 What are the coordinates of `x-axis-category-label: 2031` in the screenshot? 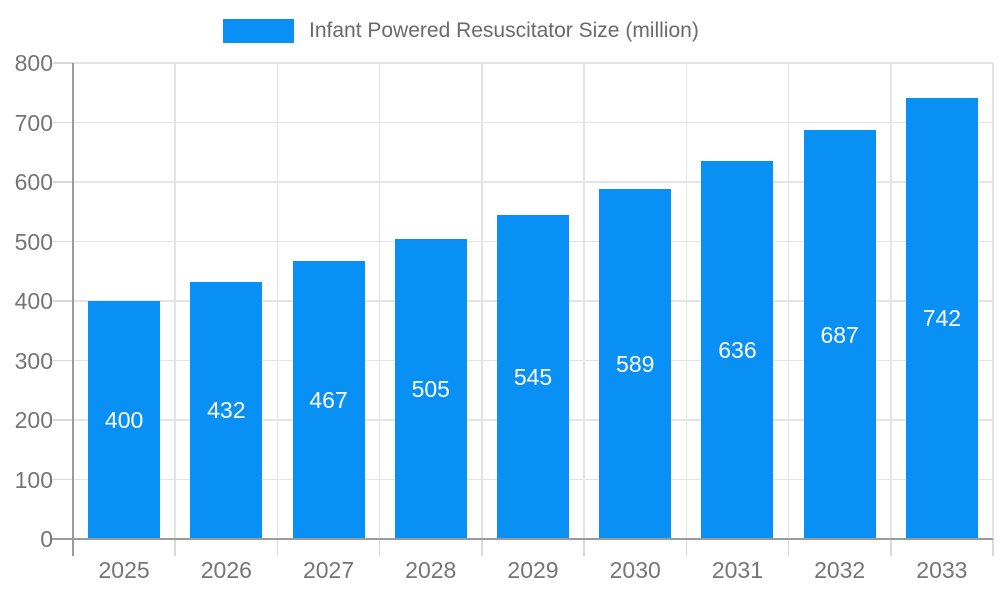 It's located at (737, 570).